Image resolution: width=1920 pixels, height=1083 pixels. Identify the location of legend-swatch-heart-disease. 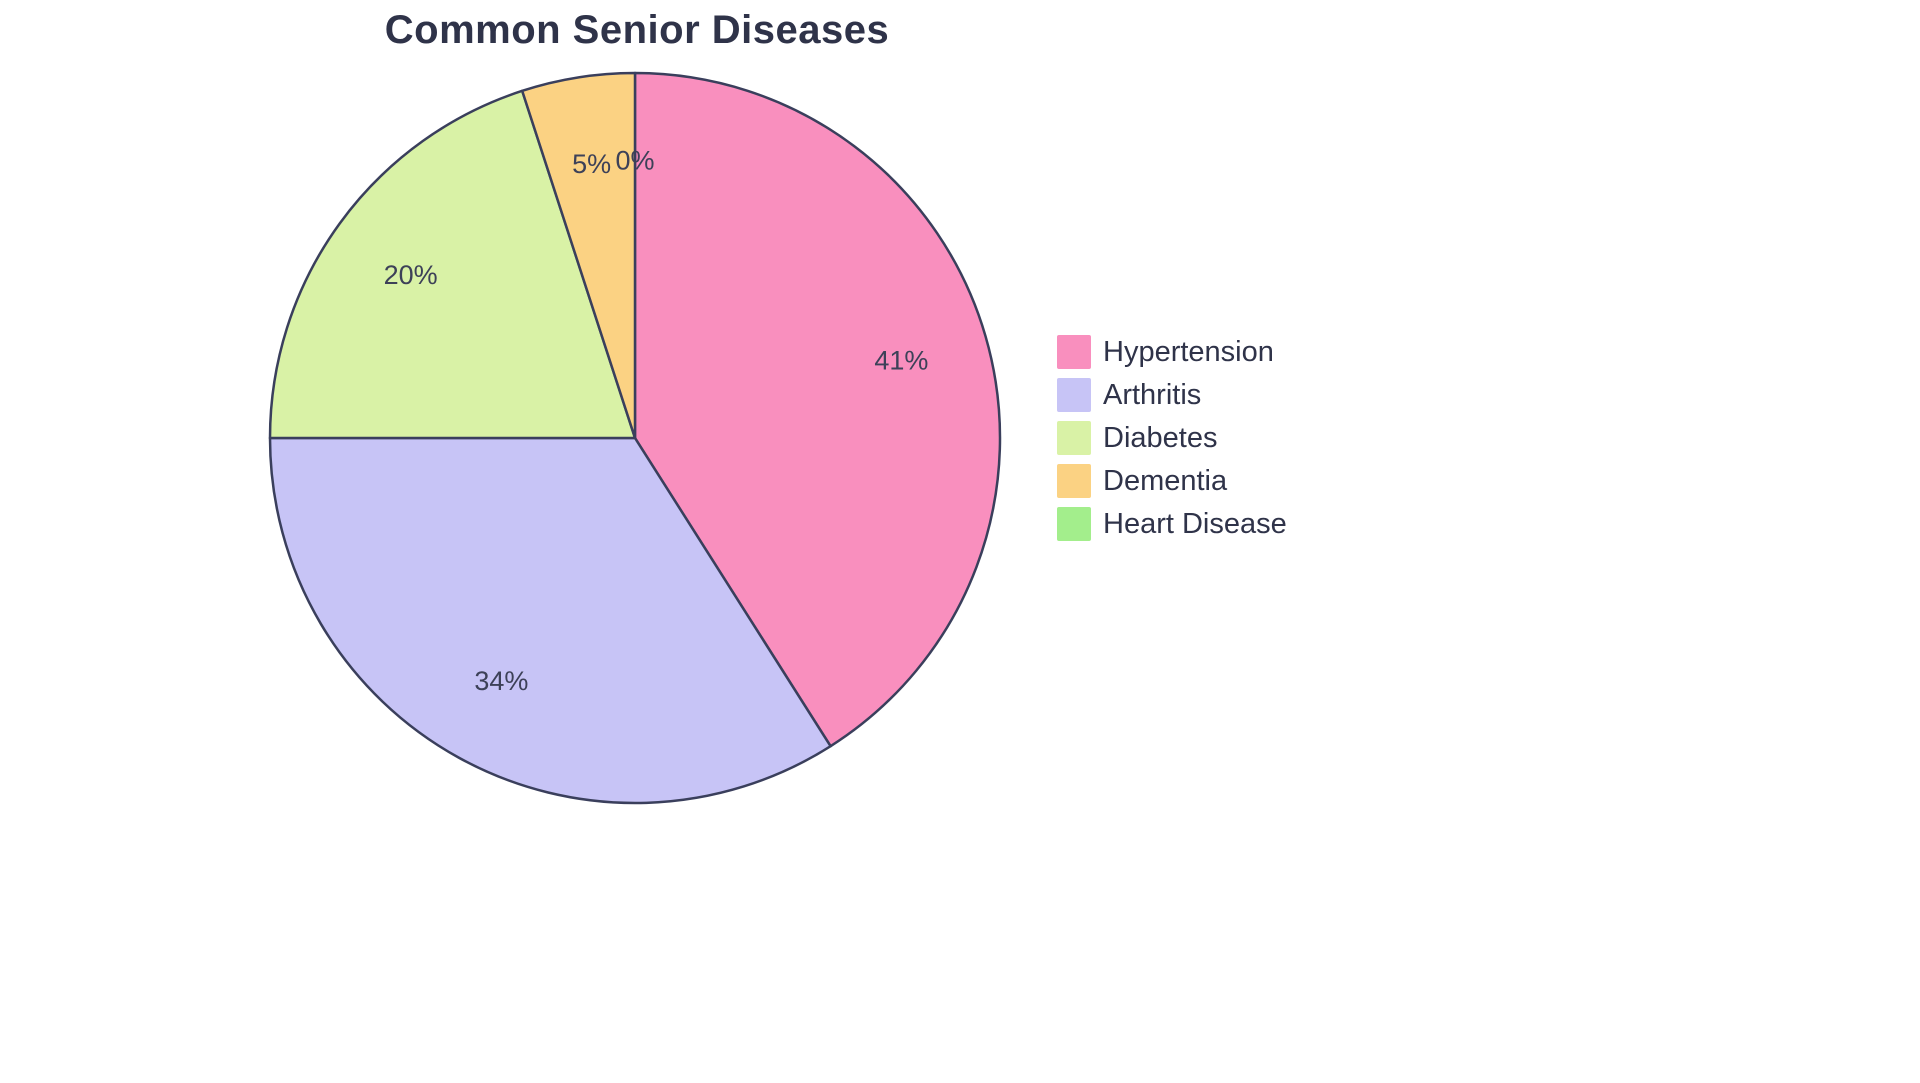
(1074, 524).